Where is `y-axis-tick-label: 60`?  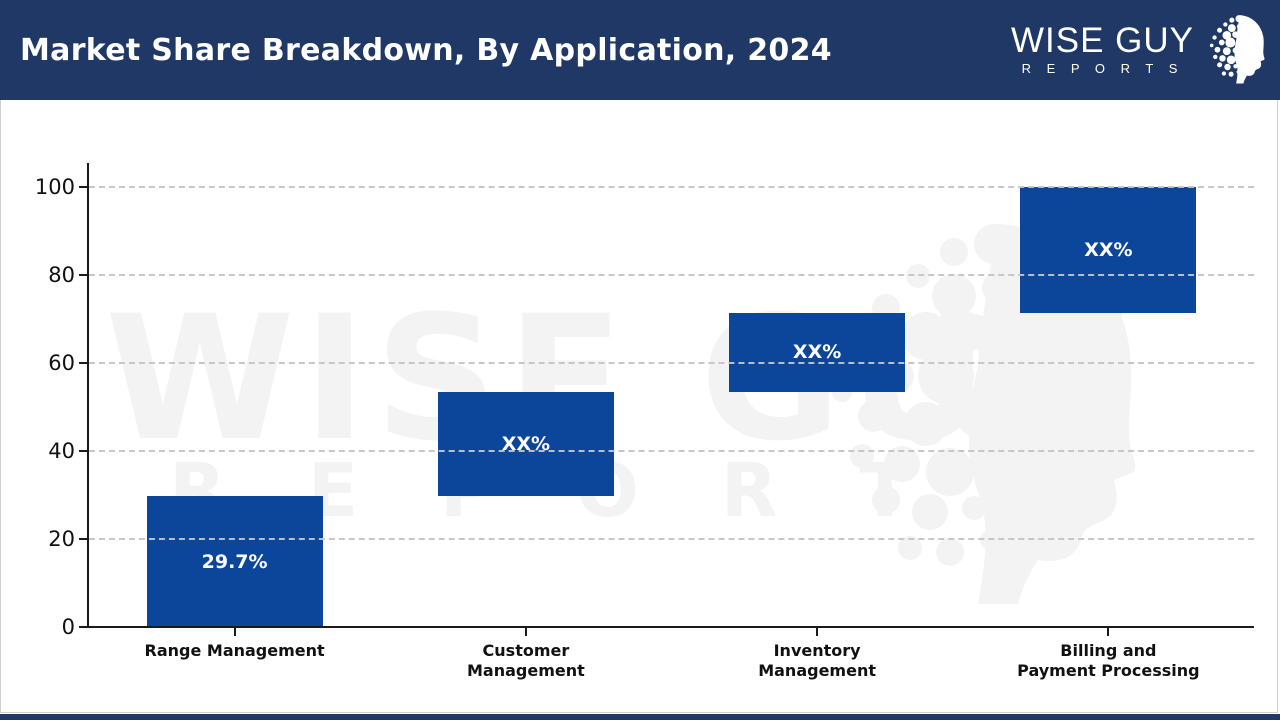 y-axis-tick-label: 60 is located at coordinates (61, 363).